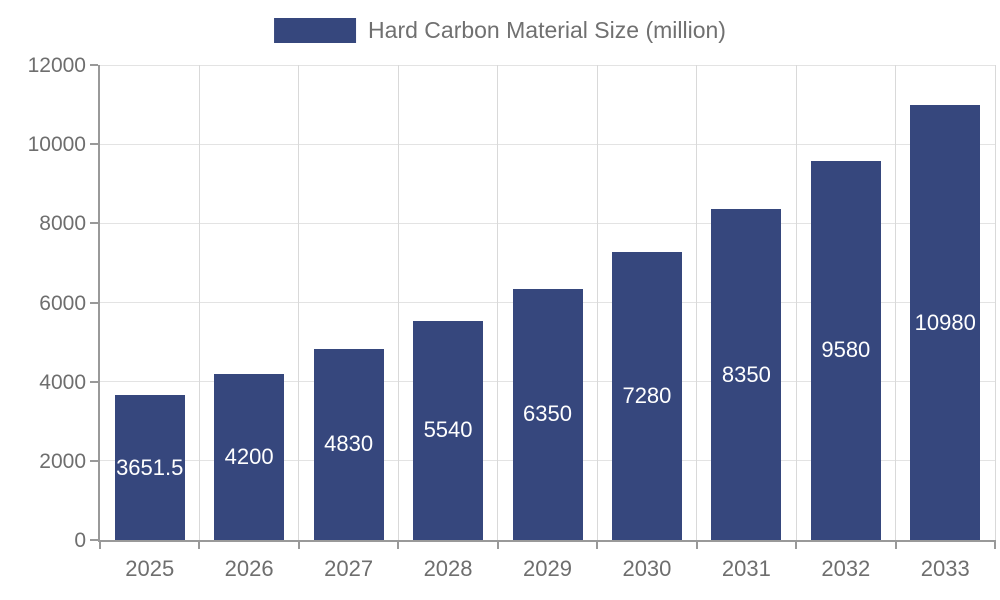 This screenshot has width=1000, height=600. What do you see at coordinates (746, 568) in the screenshot?
I see `x-axis-tick-label: 2031` at bounding box center [746, 568].